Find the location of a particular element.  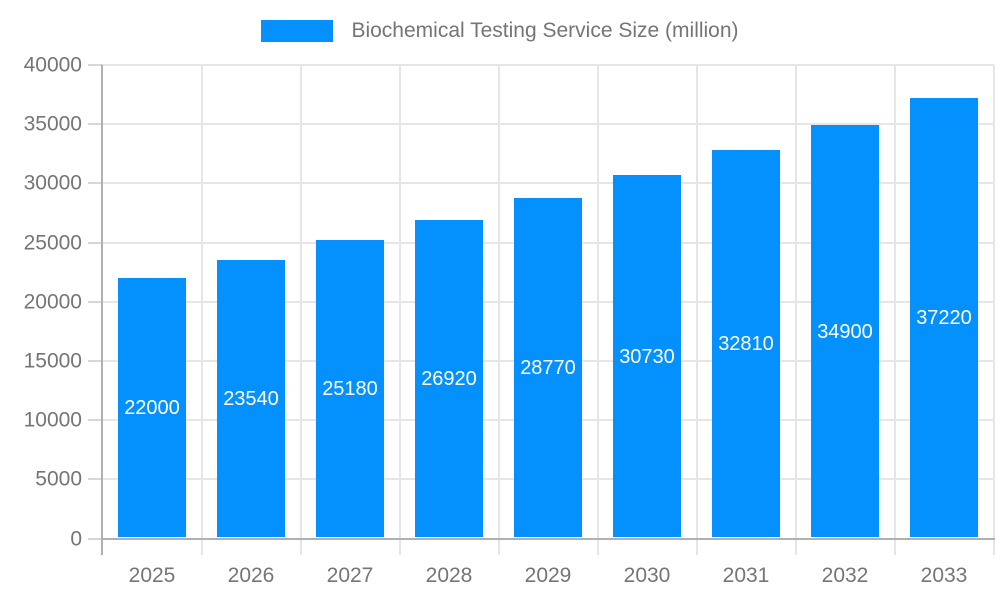

bar-value-label: 25180 is located at coordinates (350, 389).